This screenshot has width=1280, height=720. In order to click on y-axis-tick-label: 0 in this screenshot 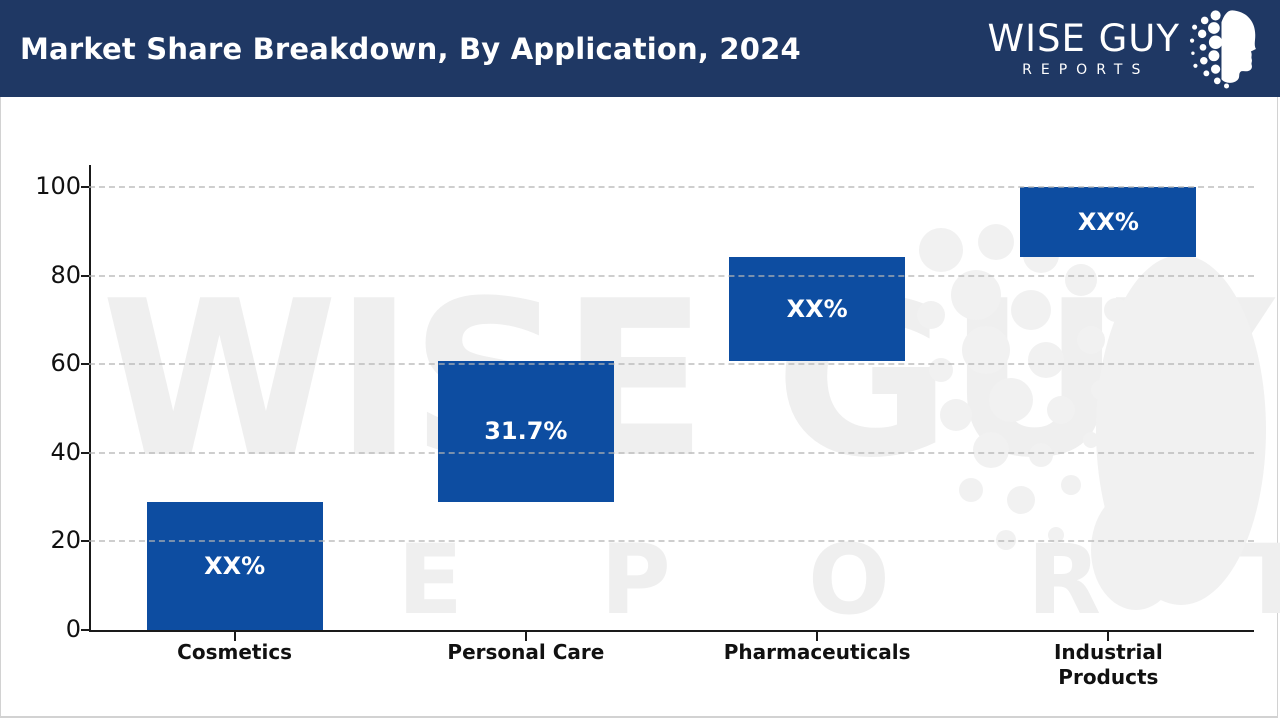, I will do `click(73, 629)`.